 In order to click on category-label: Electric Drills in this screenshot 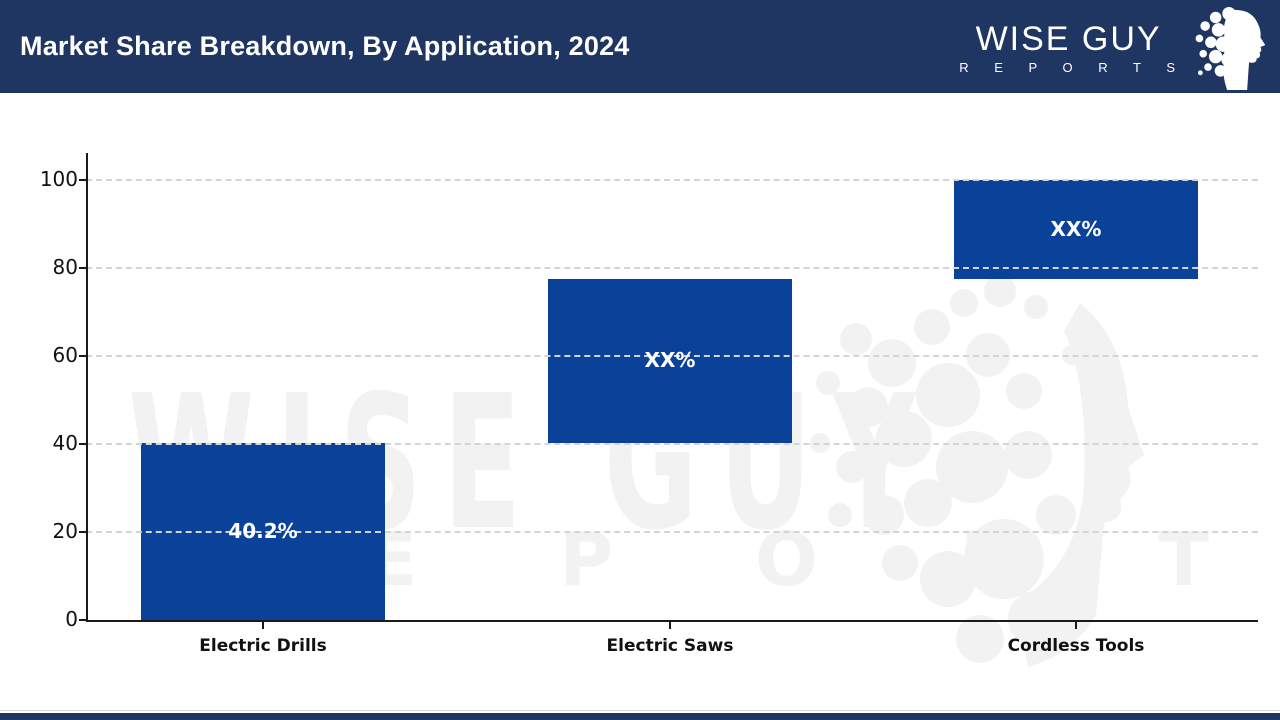, I will do `click(263, 646)`.